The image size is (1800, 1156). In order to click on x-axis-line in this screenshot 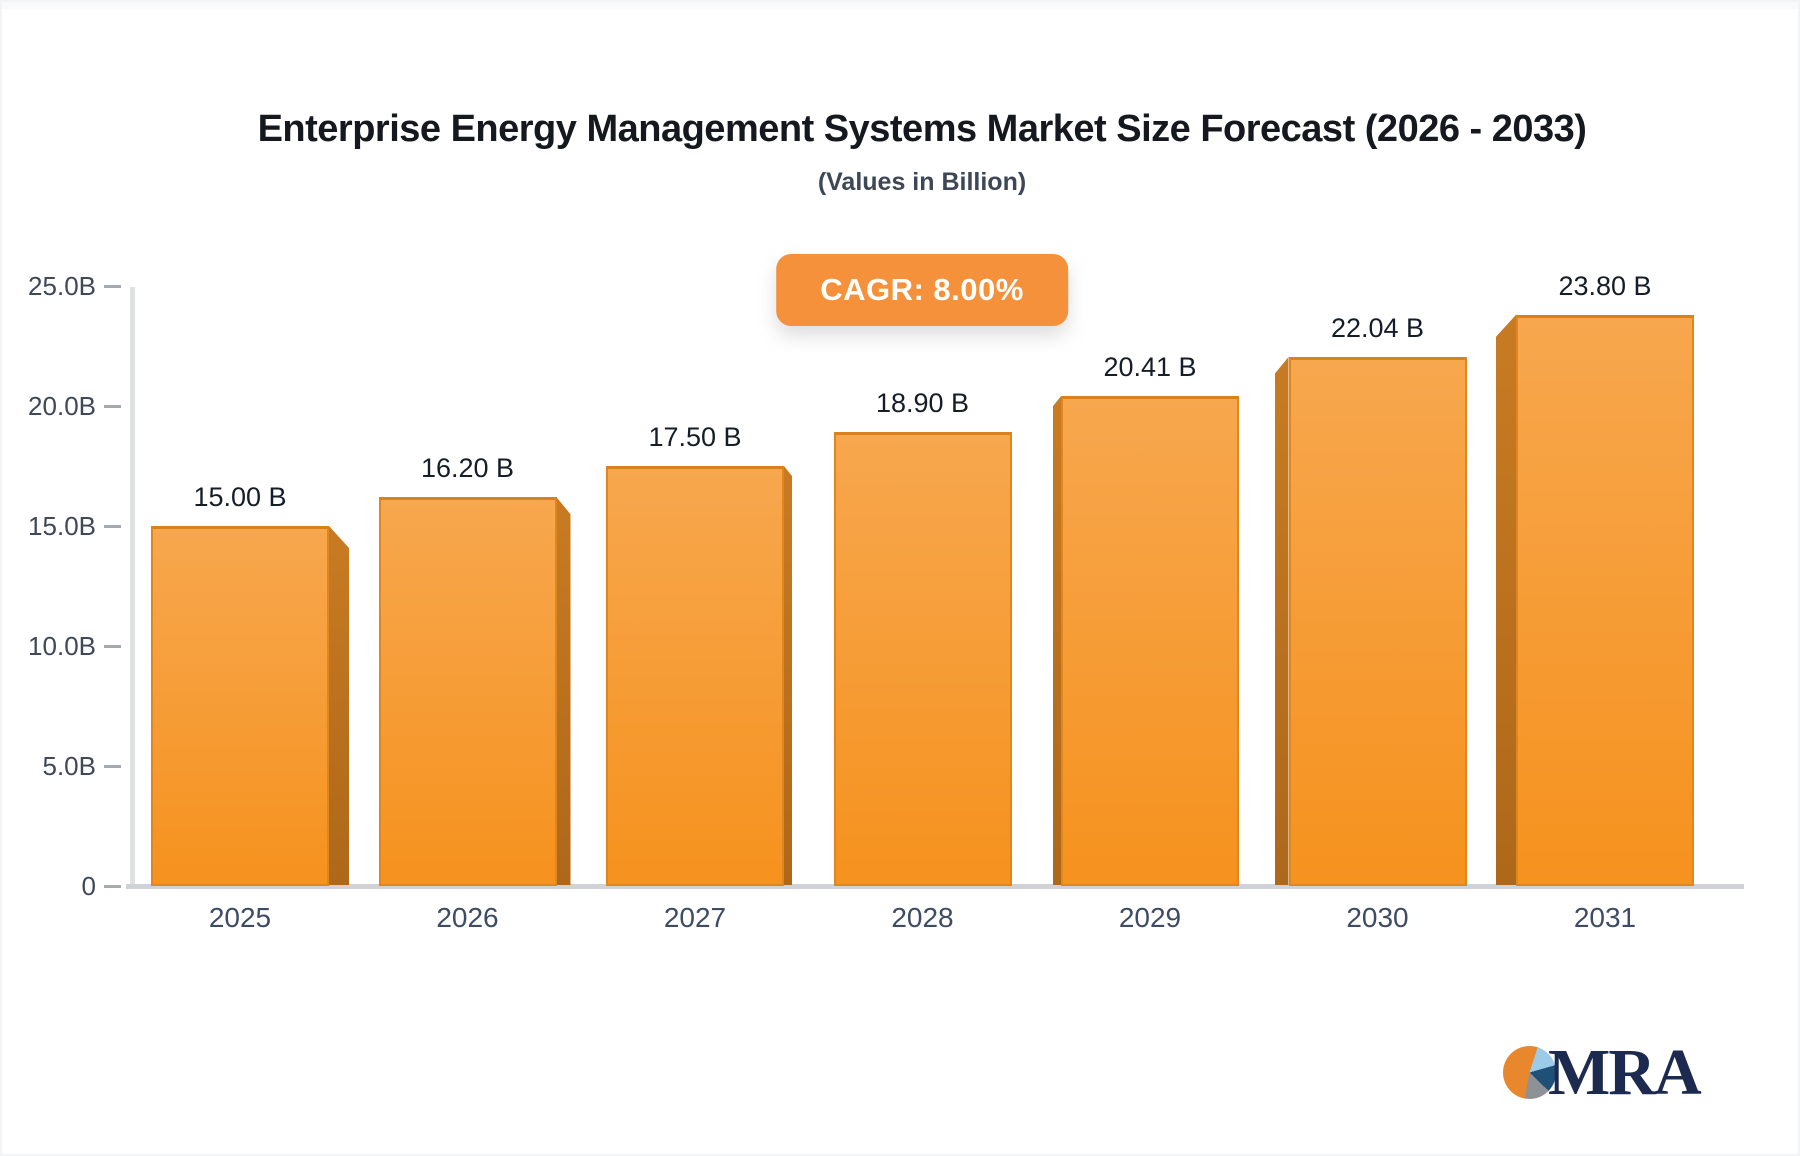, I will do `click(935, 886)`.